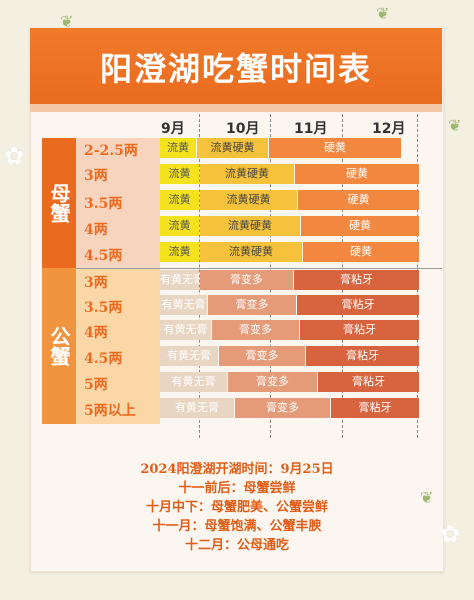  I want to click on mother-row-label: 4两, so click(96, 230).